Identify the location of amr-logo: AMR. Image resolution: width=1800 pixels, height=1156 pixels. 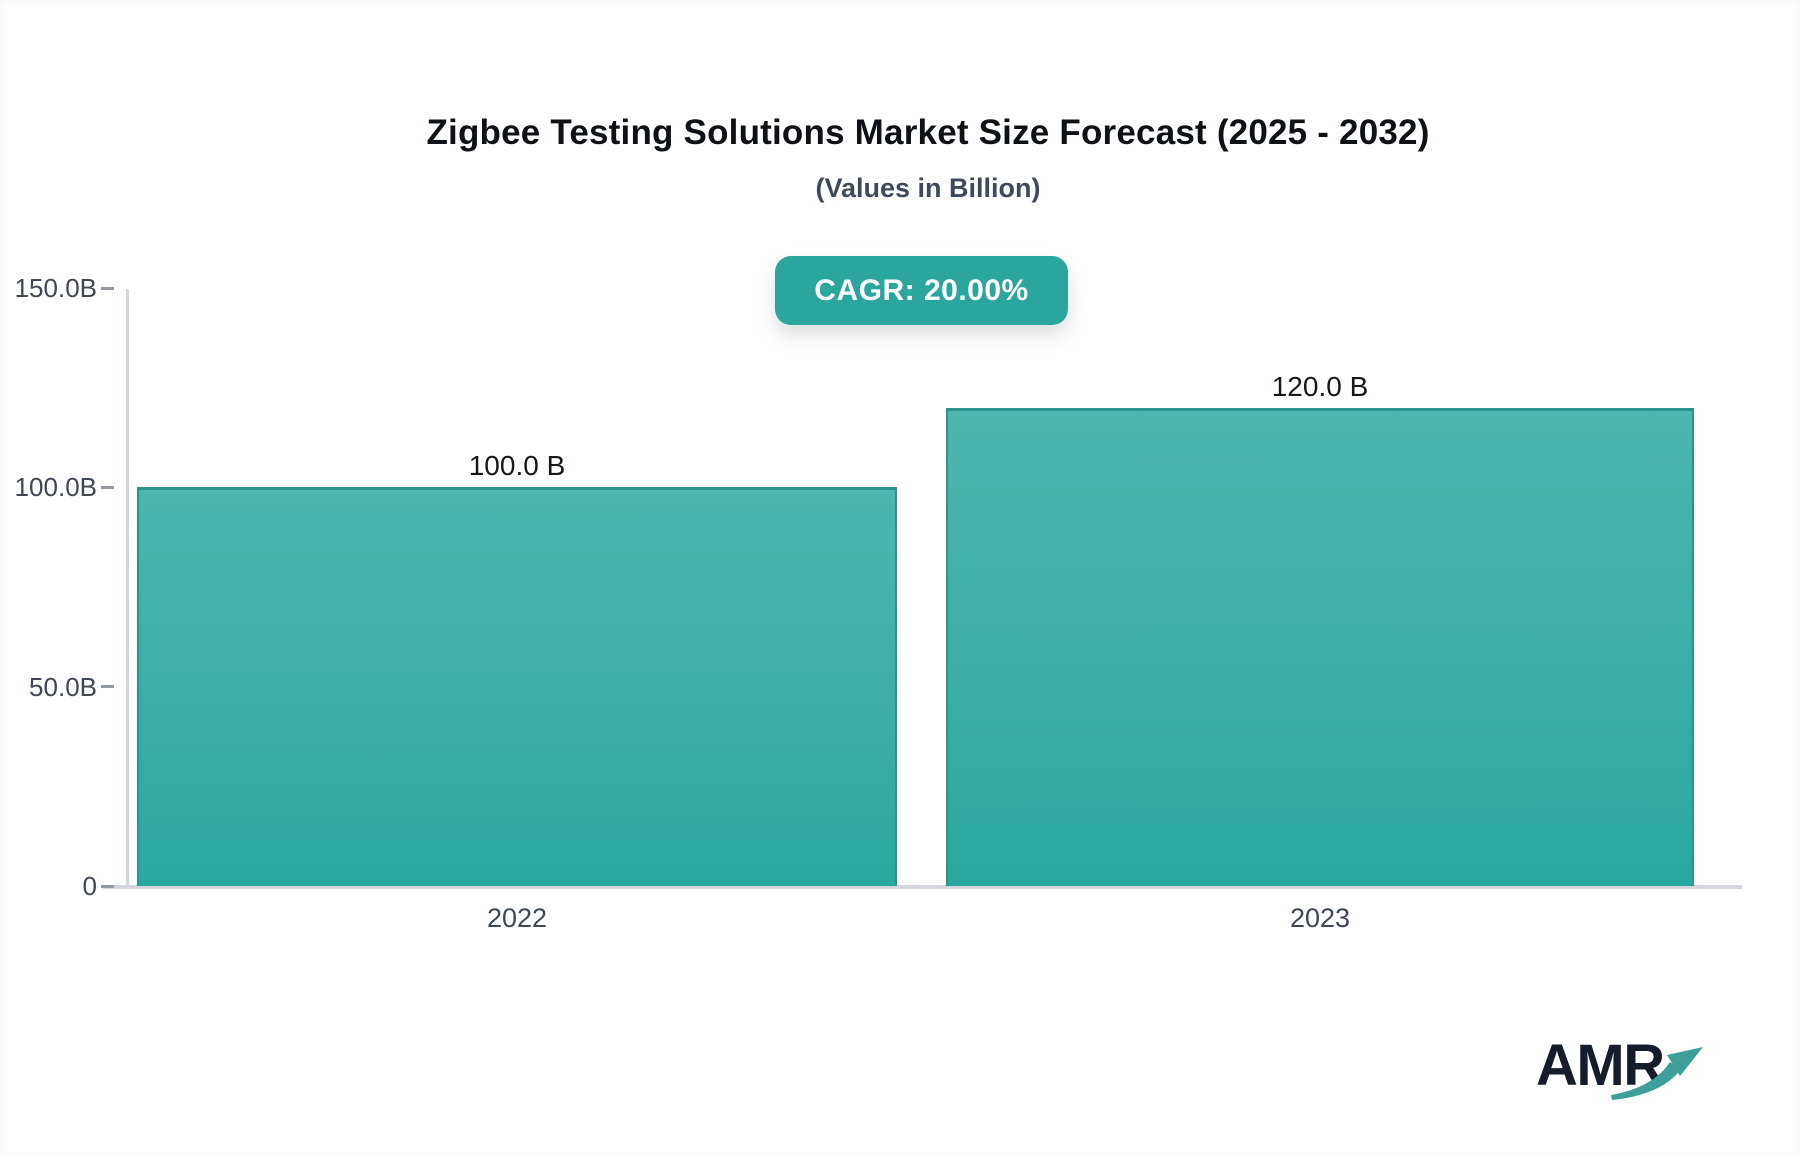
(1626, 1076).